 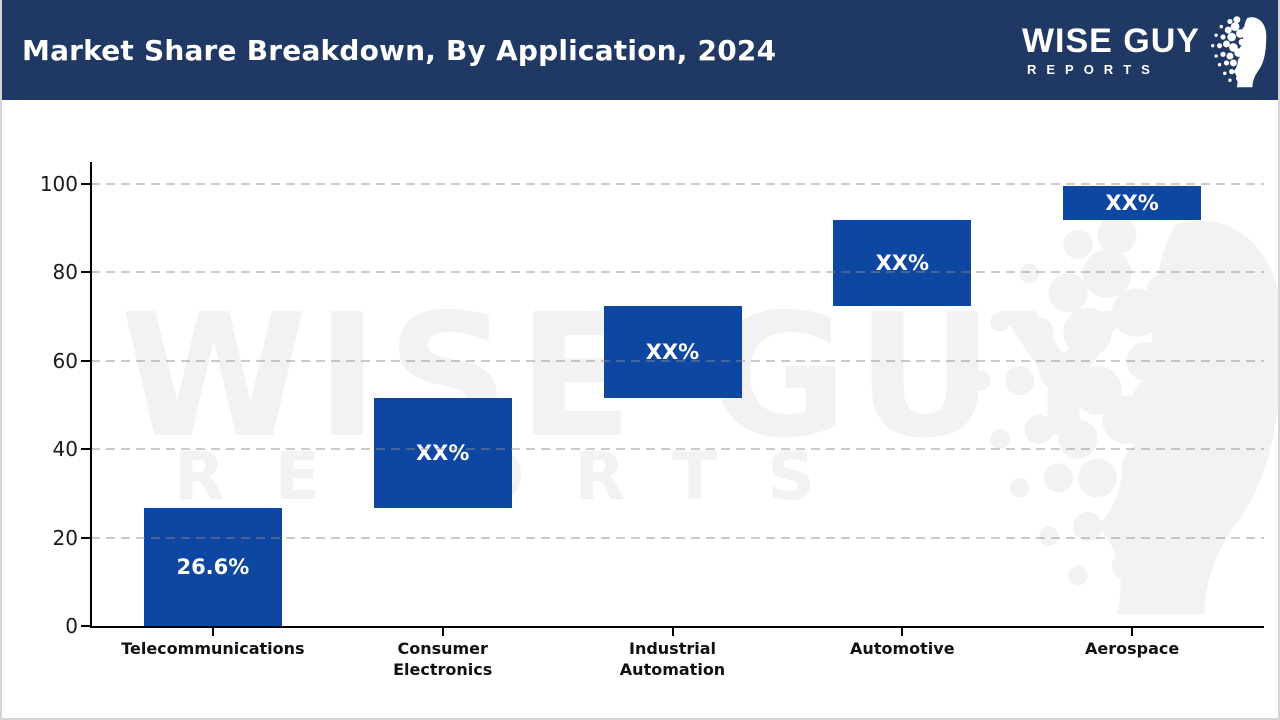 What do you see at coordinates (1124, 415) in the screenshot?
I see `watermark-face-icon` at bounding box center [1124, 415].